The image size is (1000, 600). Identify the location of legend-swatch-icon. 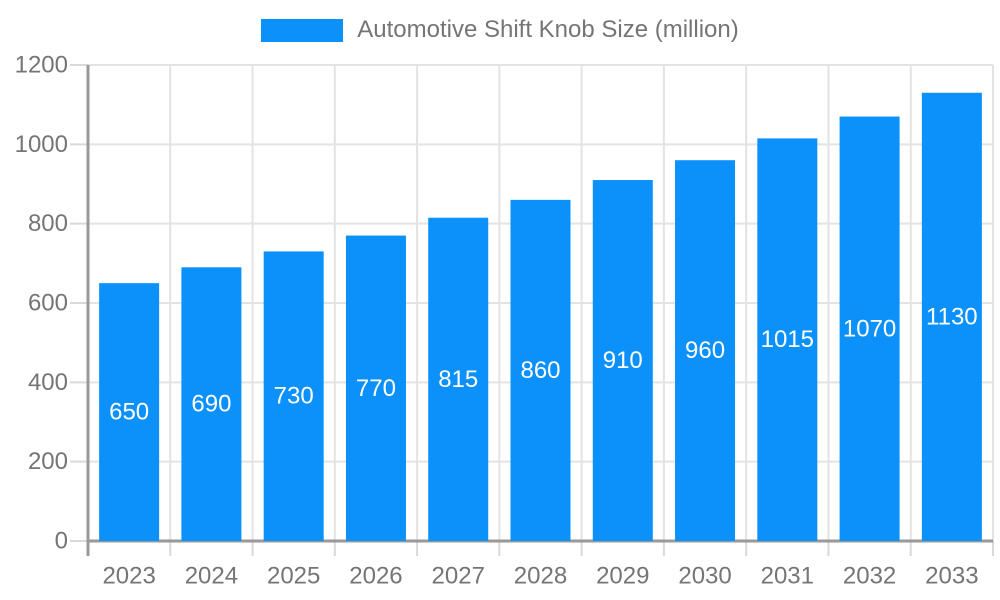
(302, 30).